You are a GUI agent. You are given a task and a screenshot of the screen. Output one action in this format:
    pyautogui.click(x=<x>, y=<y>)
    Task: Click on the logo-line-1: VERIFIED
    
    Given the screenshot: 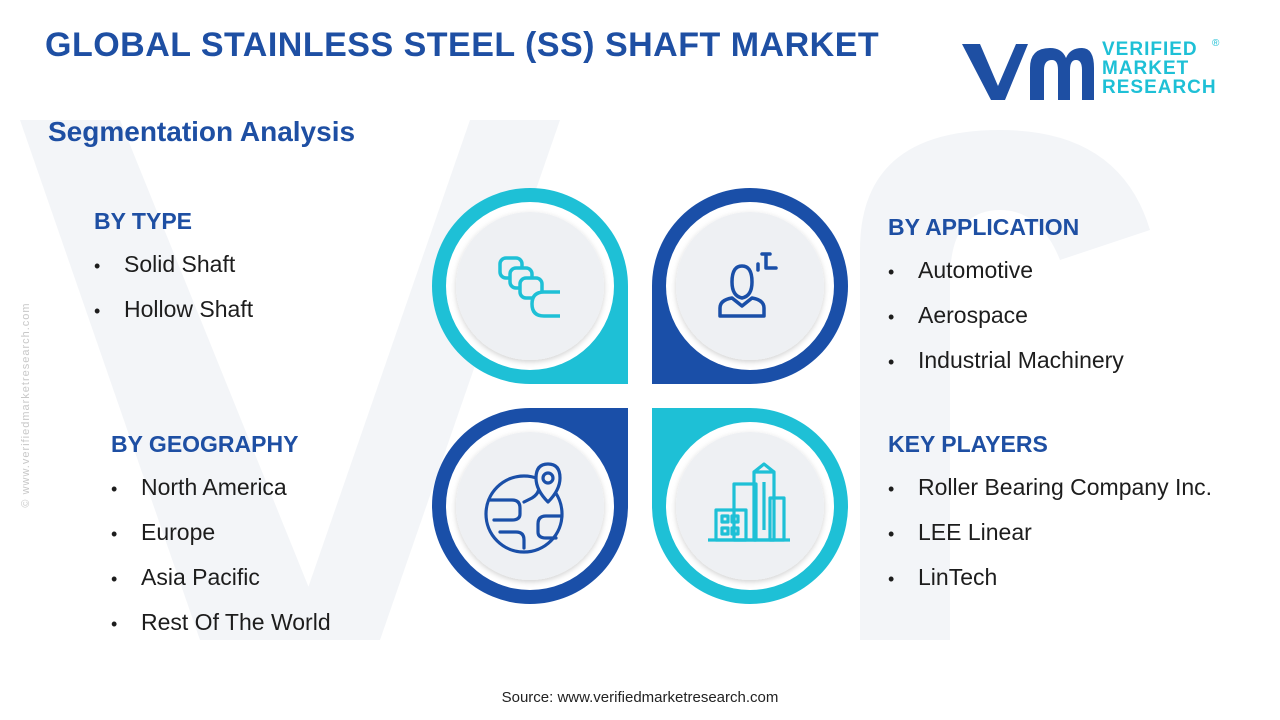 What is the action you would take?
    pyautogui.click(x=1150, y=49)
    